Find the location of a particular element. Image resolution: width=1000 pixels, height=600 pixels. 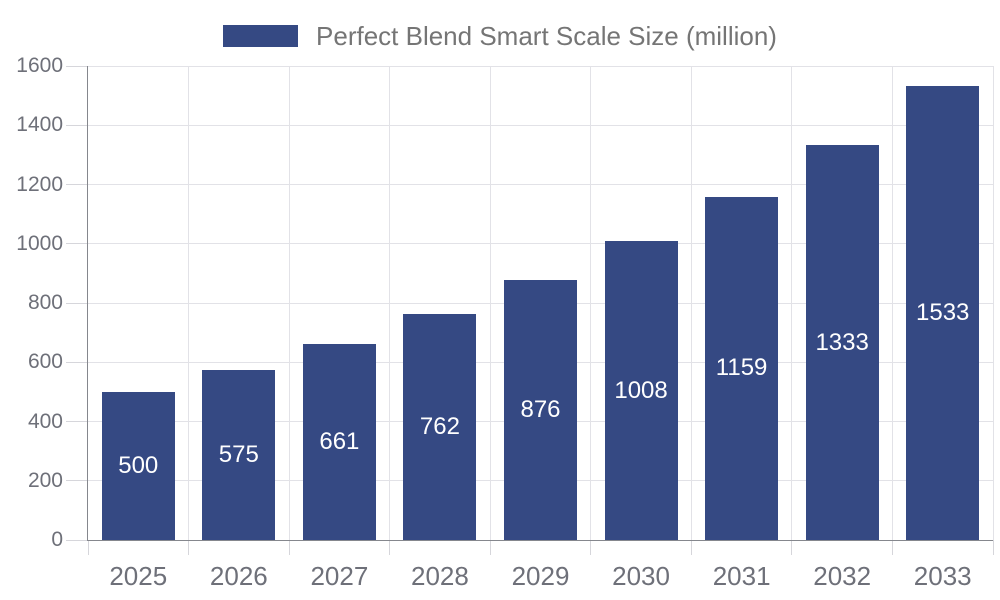

x-tick-label: 2032 is located at coordinates (842, 576).